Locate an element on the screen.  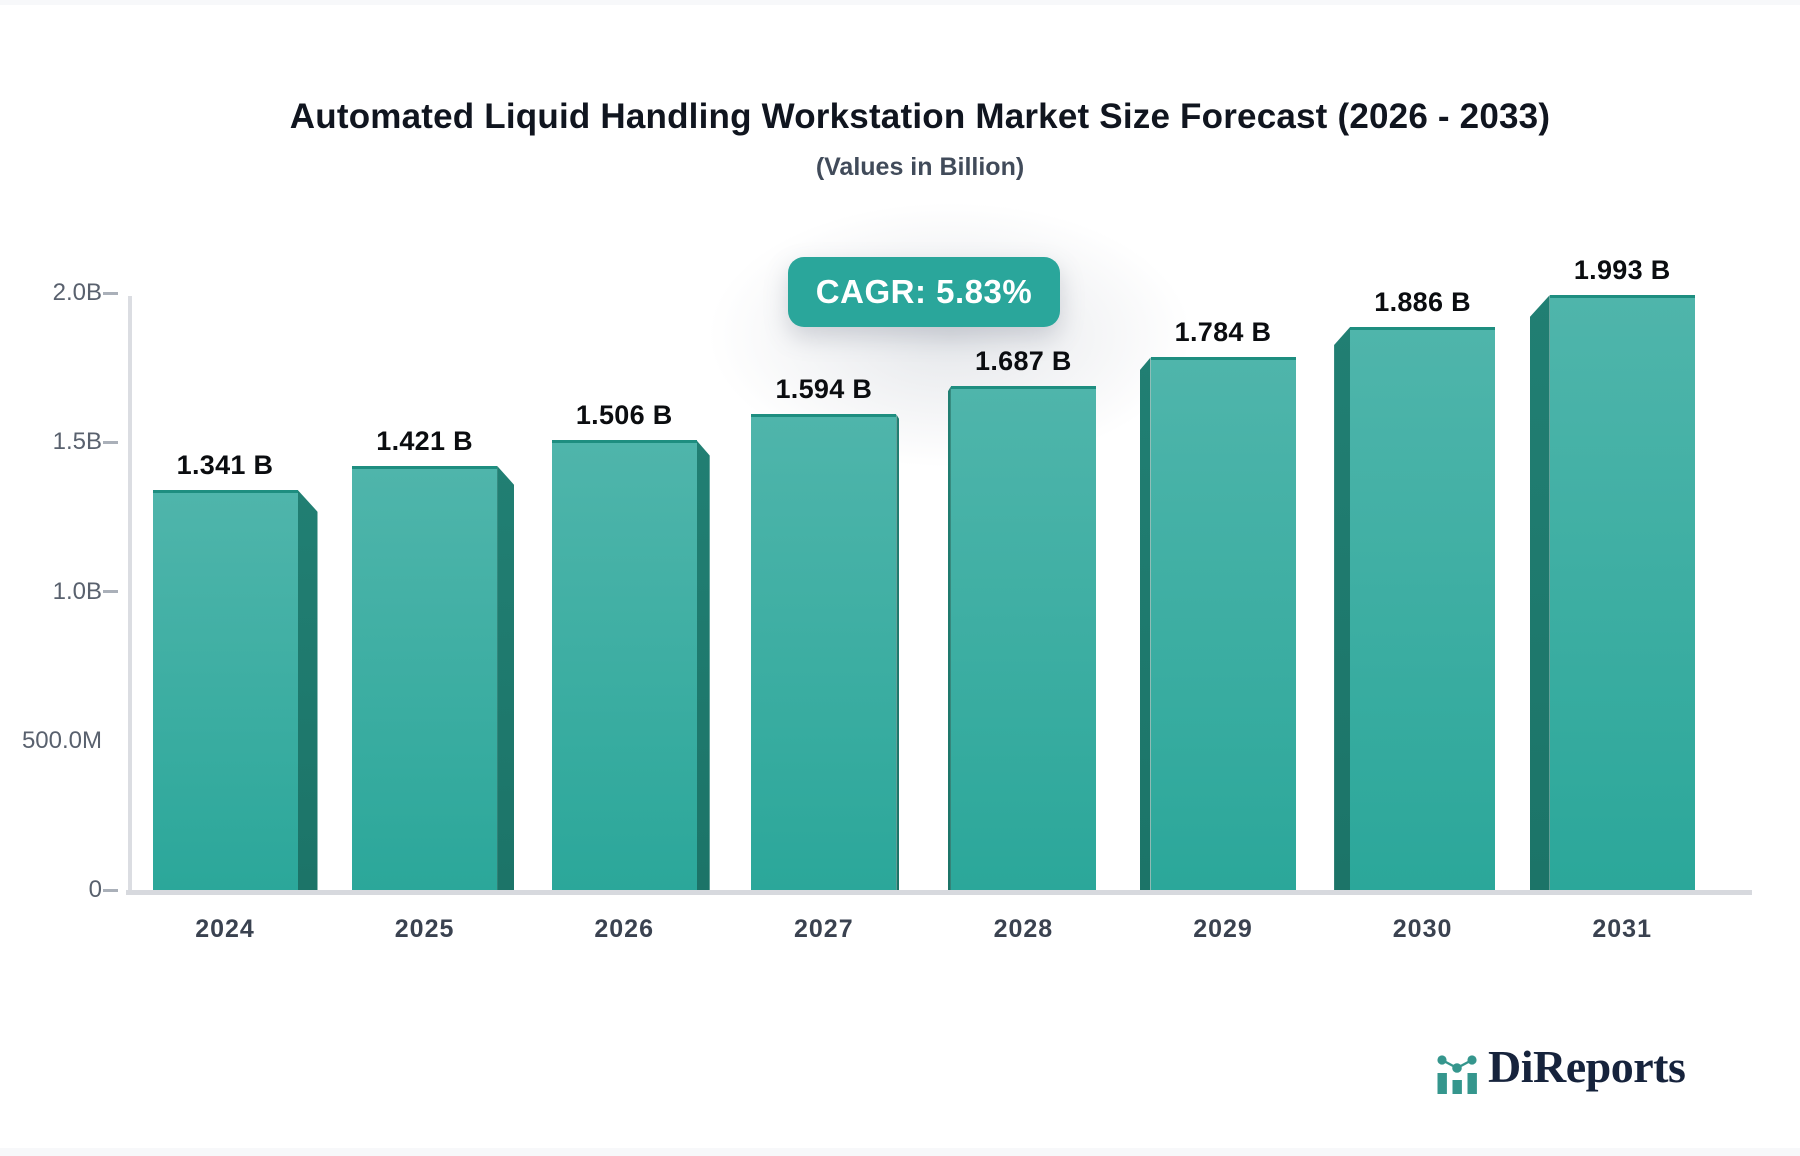
y-axis-label: 500.0M is located at coordinates (61, 740).